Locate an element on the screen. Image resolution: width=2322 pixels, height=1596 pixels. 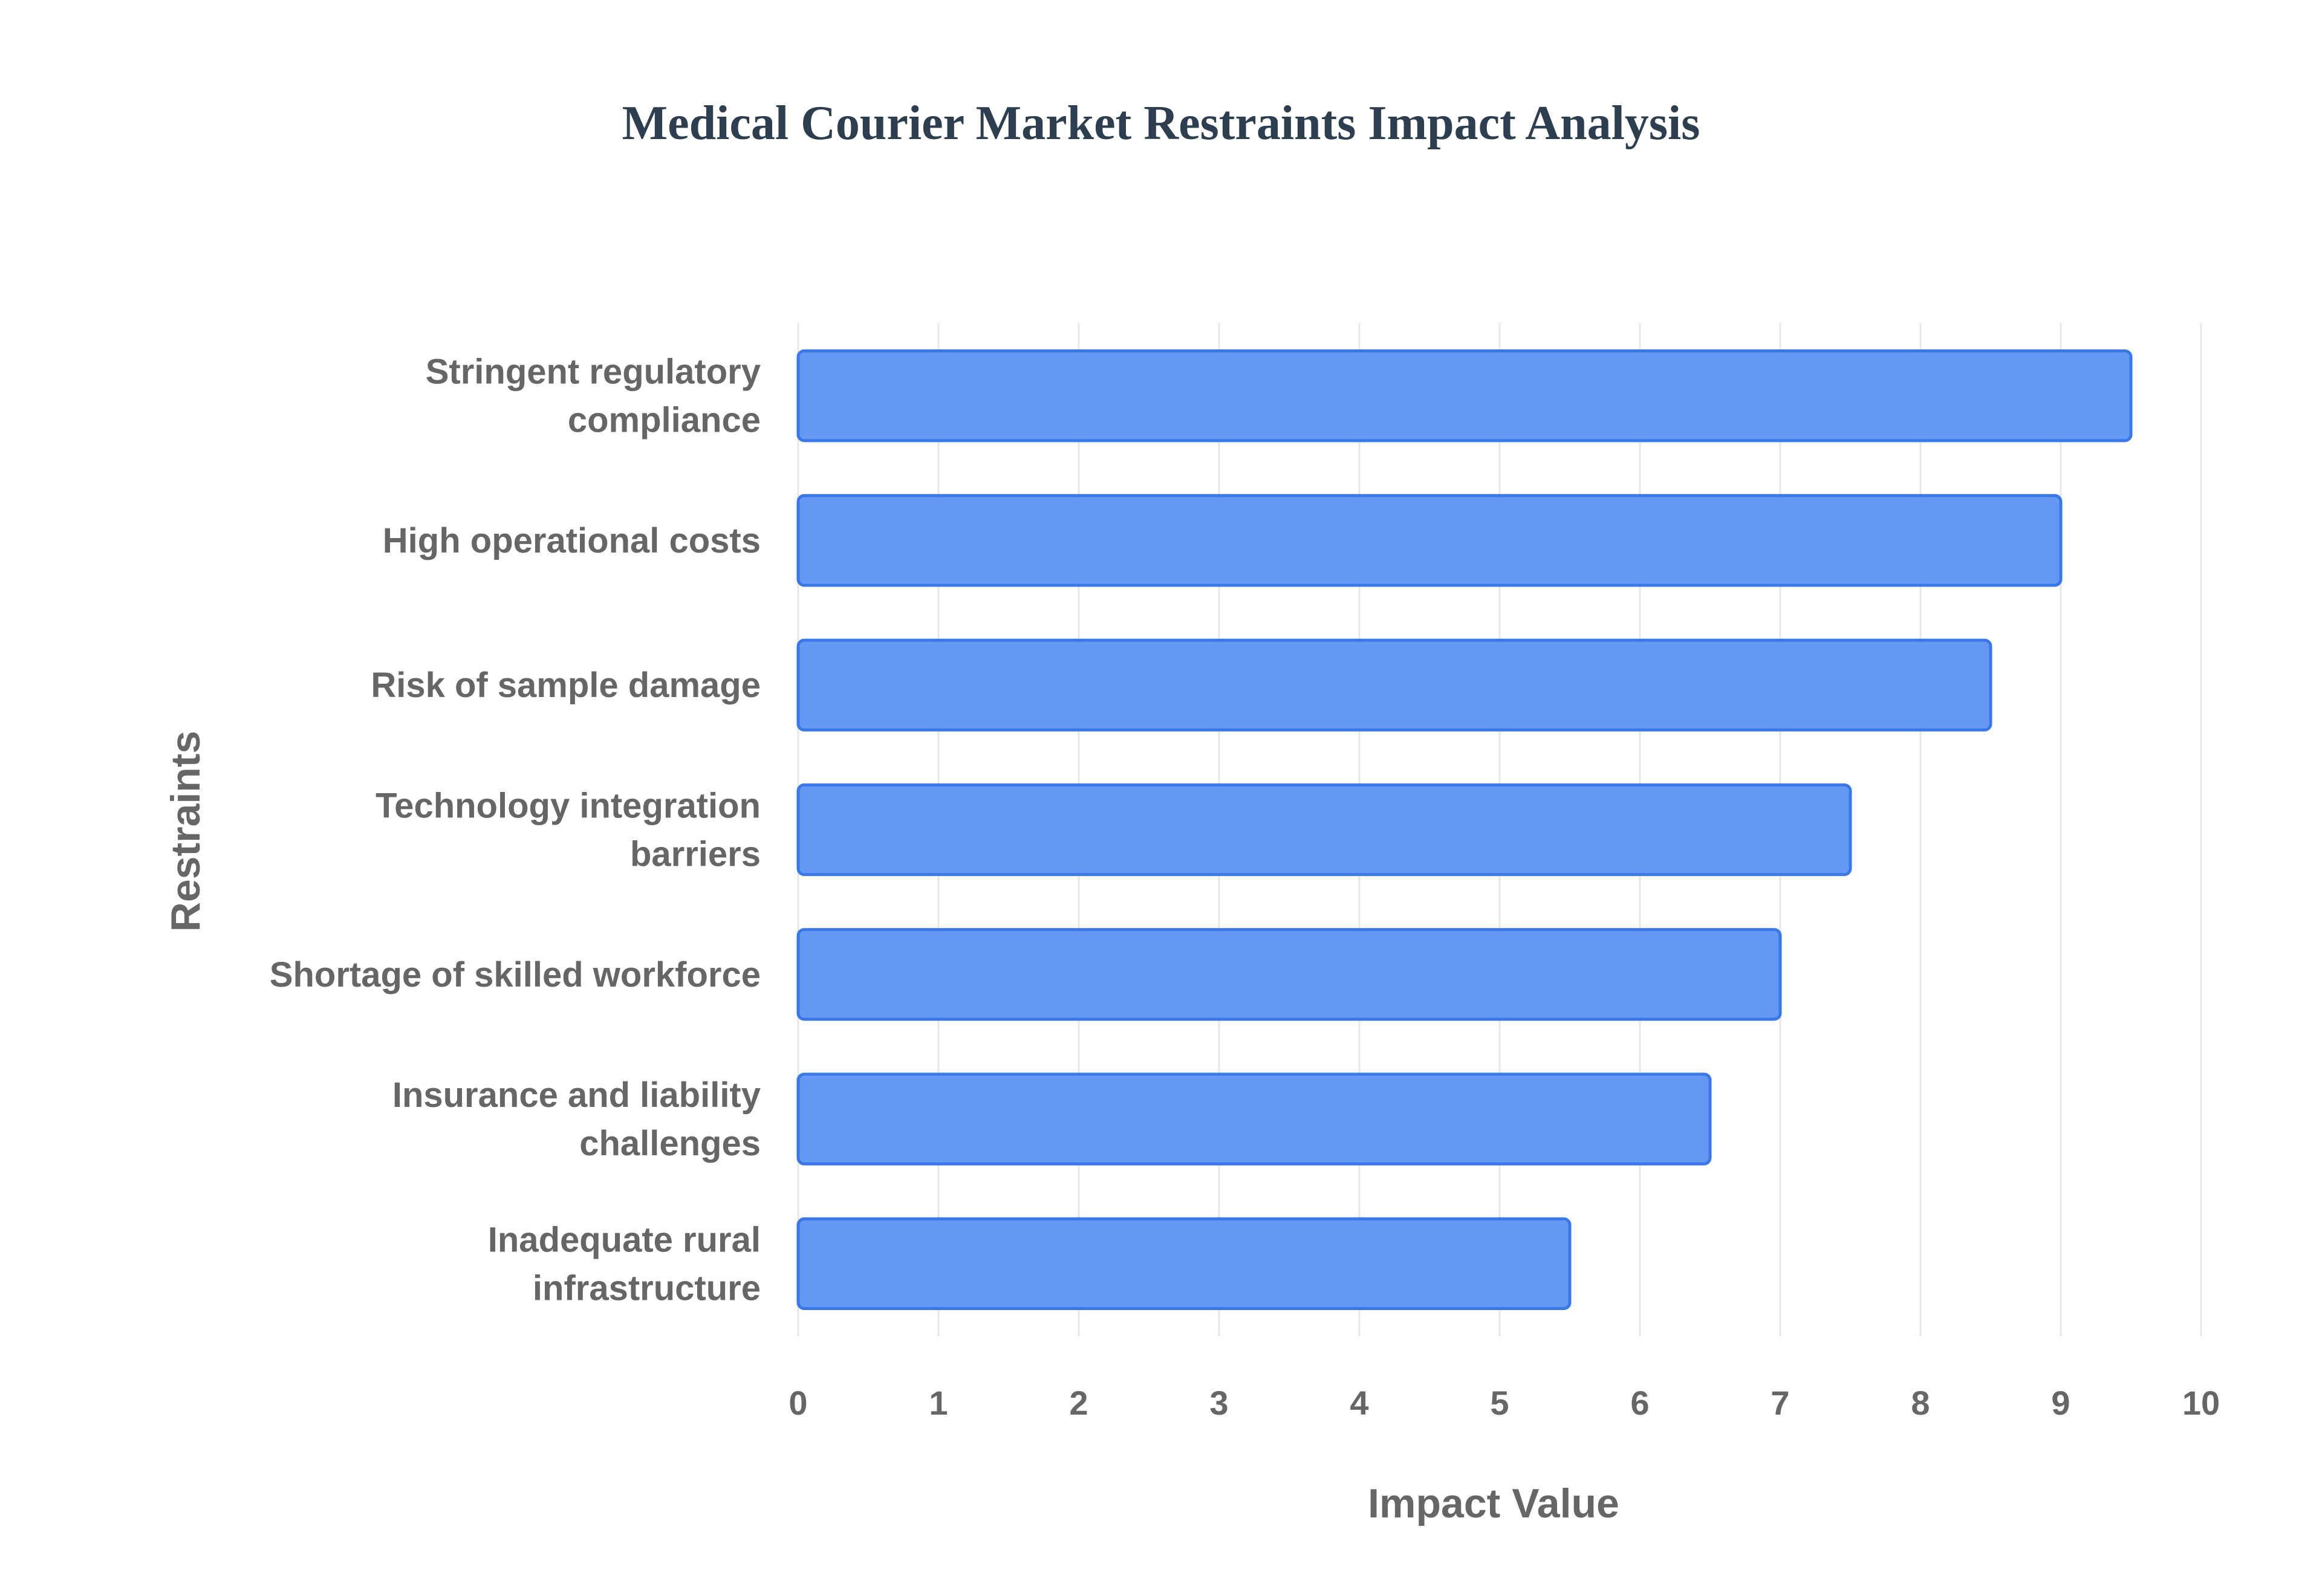
x-tick-label: 9 is located at coordinates (2060, 1403).